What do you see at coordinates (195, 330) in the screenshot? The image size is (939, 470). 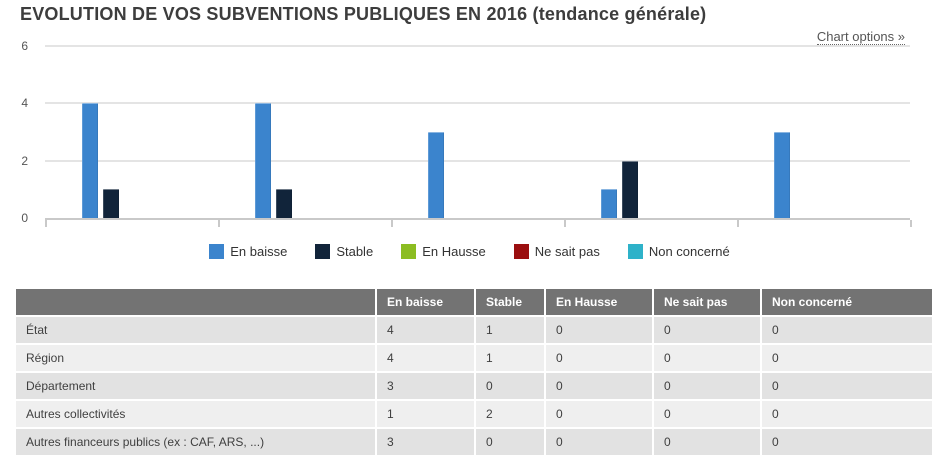 I see `row-label: État` at bounding box center [195, 330].